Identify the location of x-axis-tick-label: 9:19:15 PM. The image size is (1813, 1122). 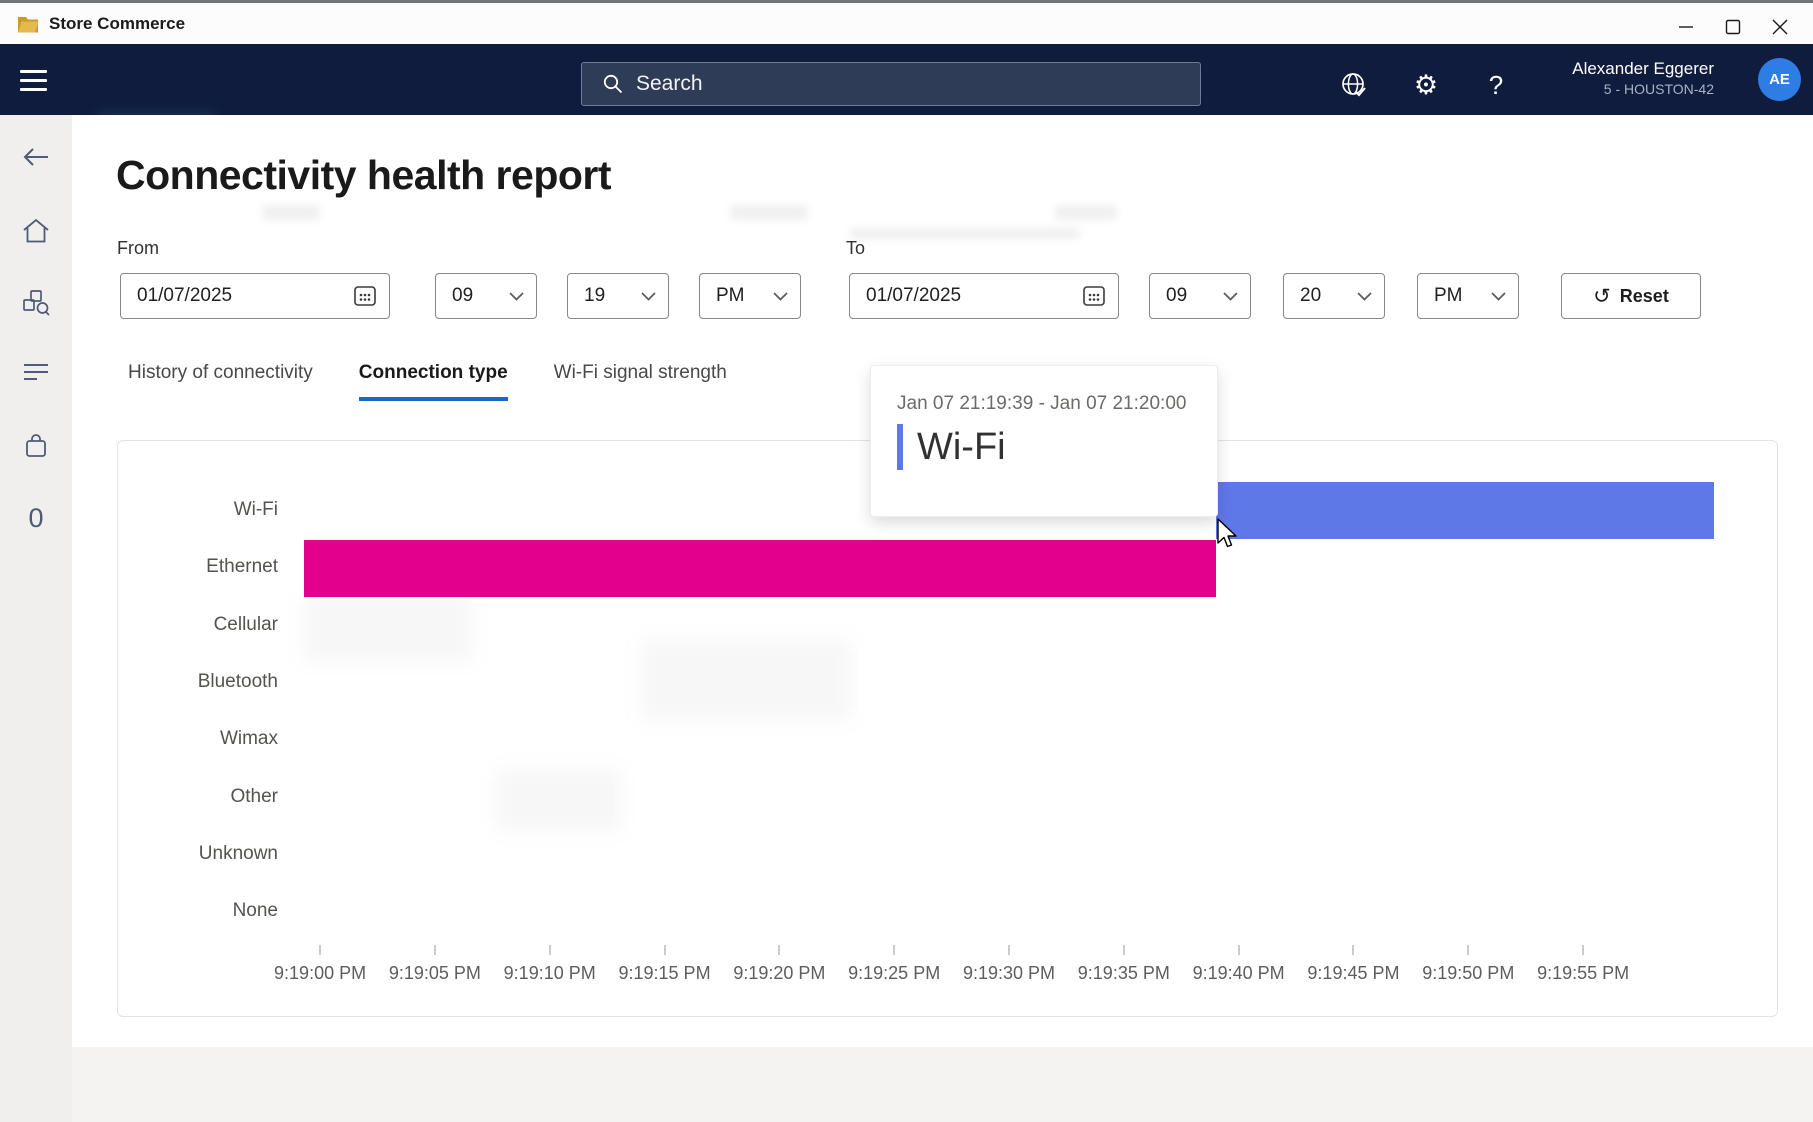
(664, 973).